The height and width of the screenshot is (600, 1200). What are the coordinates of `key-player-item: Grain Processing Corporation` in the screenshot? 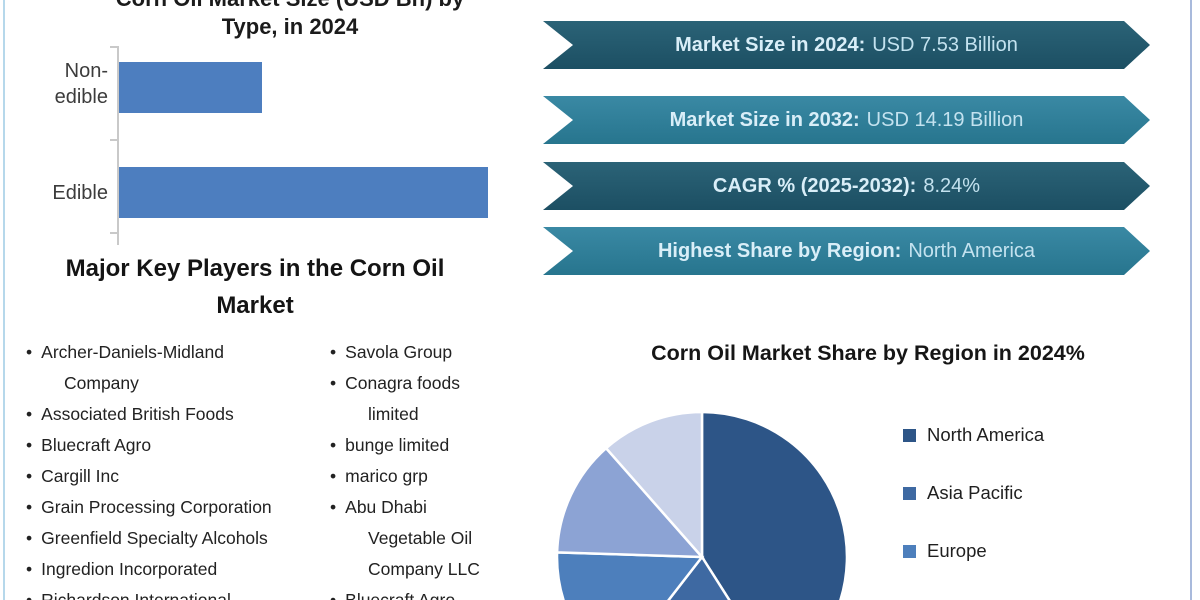 It's located at (162, 507).